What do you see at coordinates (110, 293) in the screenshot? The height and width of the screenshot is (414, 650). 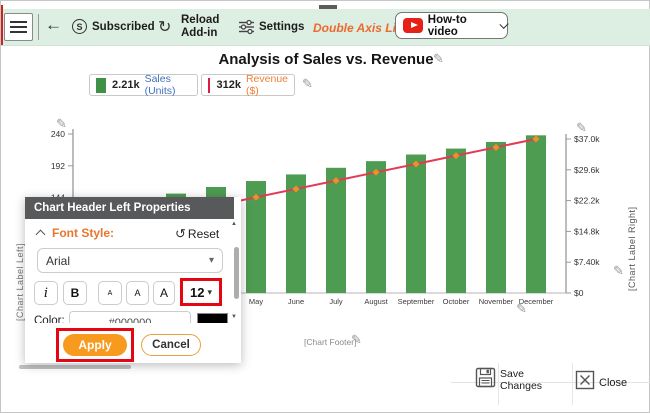 I see `font-size-small-button: A` at bounding box center [110, 293].